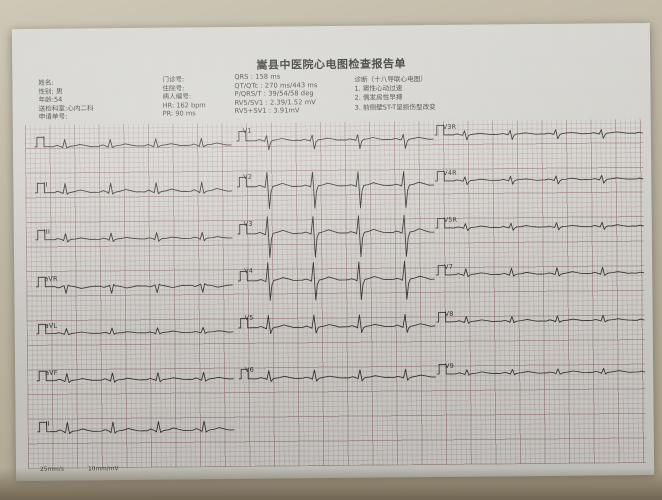 This screenshot has height=500, width=662. I want to click on lead-label-V3: V3, so click(248, 223).